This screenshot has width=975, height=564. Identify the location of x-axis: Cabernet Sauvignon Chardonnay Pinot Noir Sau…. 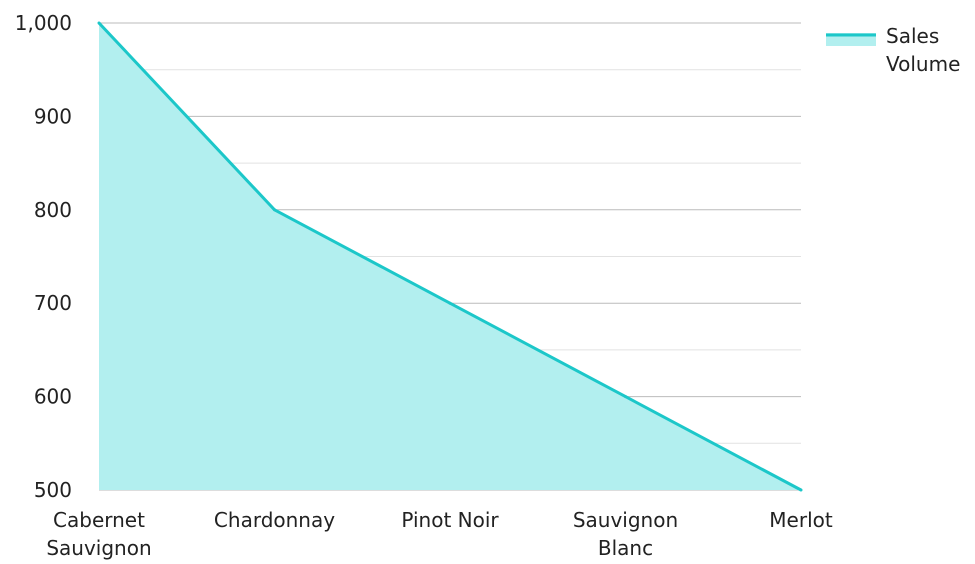
(439, 534).